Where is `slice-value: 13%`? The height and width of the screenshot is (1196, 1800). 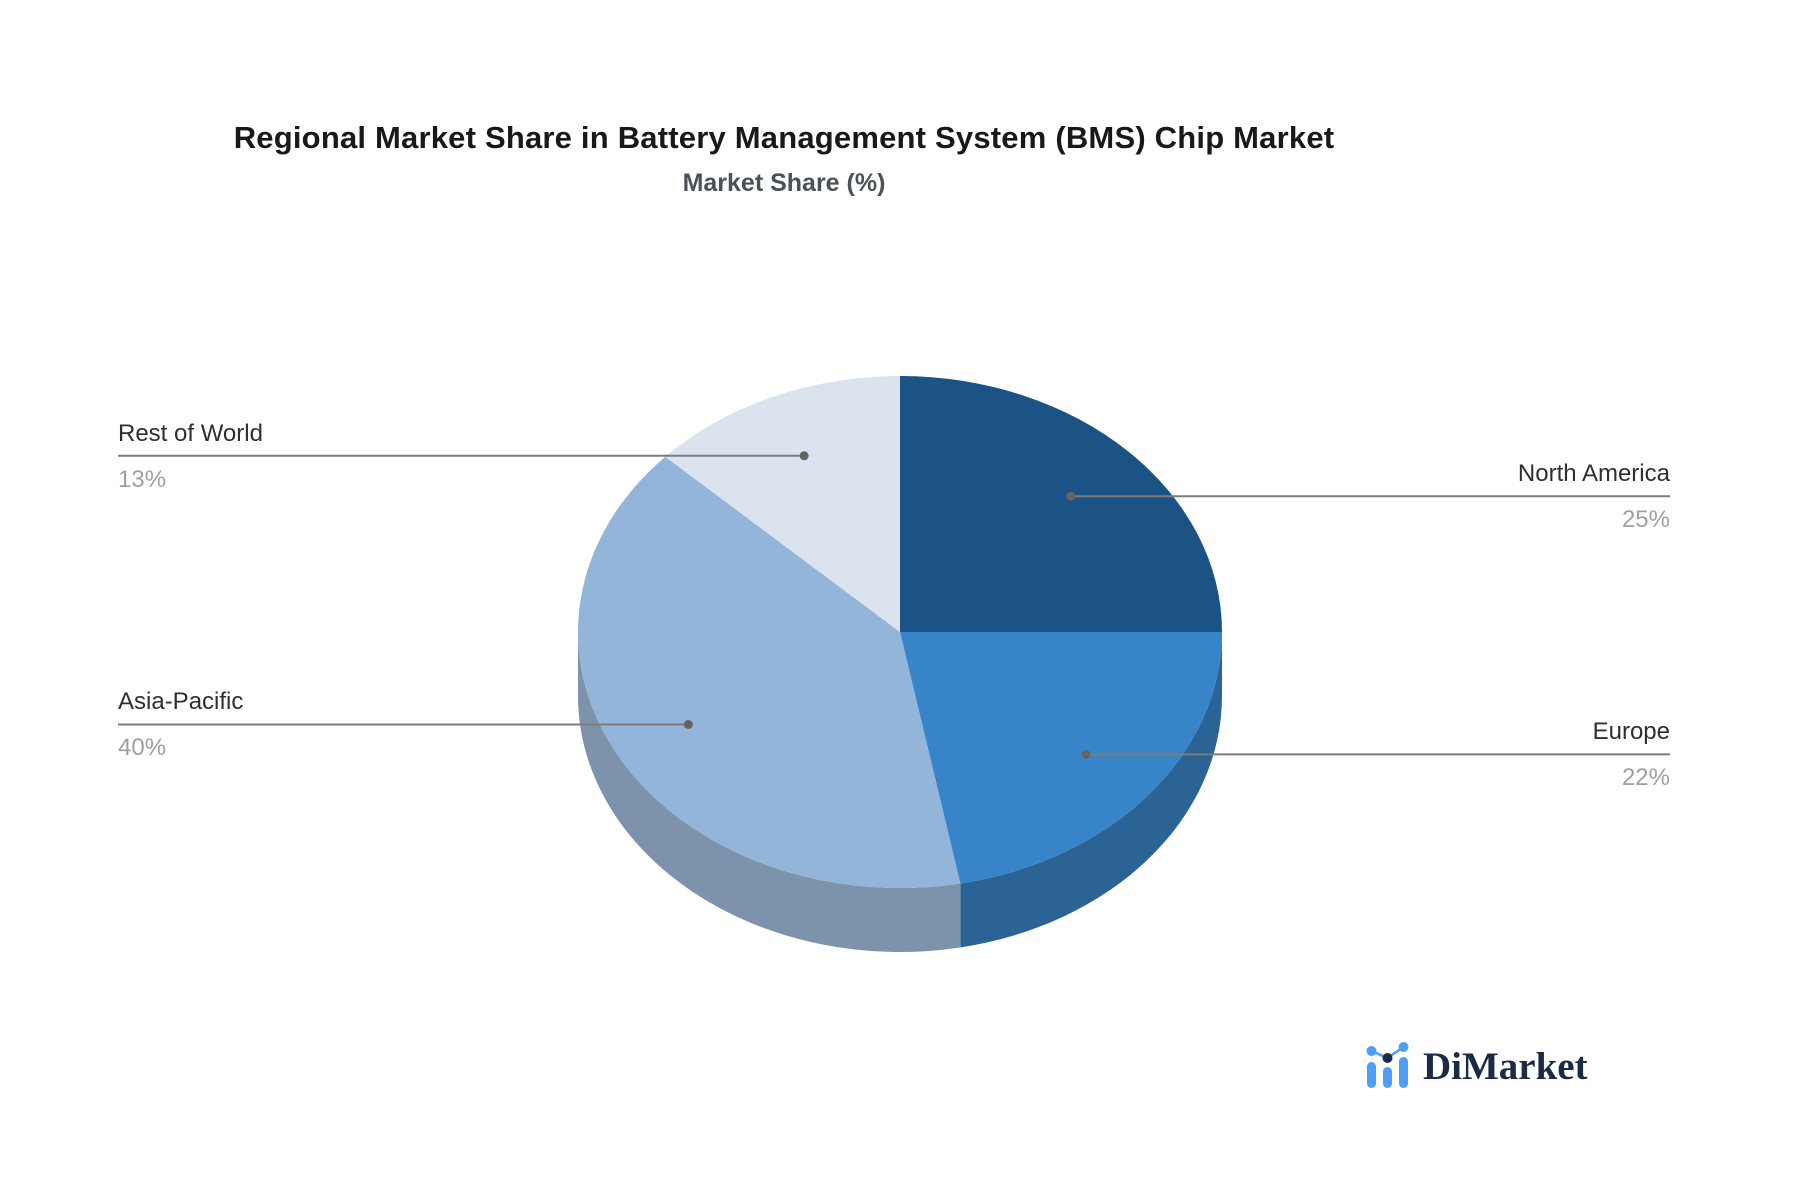 slice-value: 13% is located at coordinates (142, 479).